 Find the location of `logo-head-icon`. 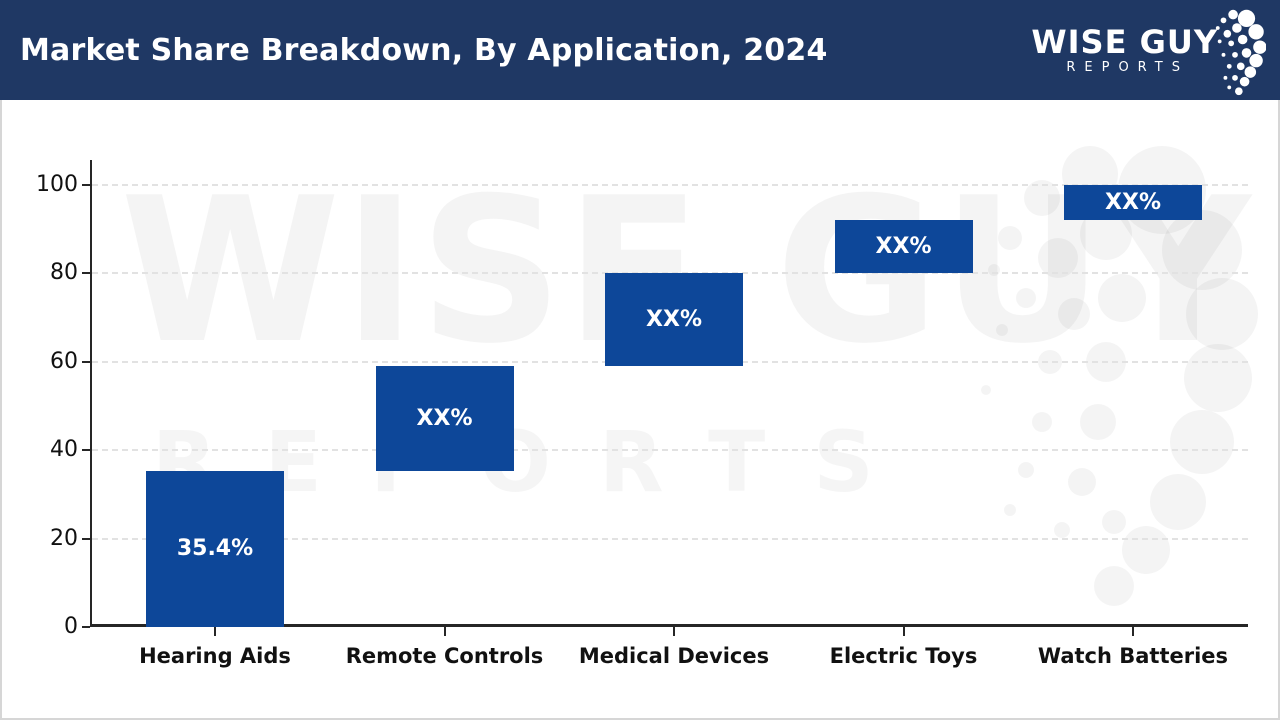

logo-head-icon is located at coordinates (1240, 52).